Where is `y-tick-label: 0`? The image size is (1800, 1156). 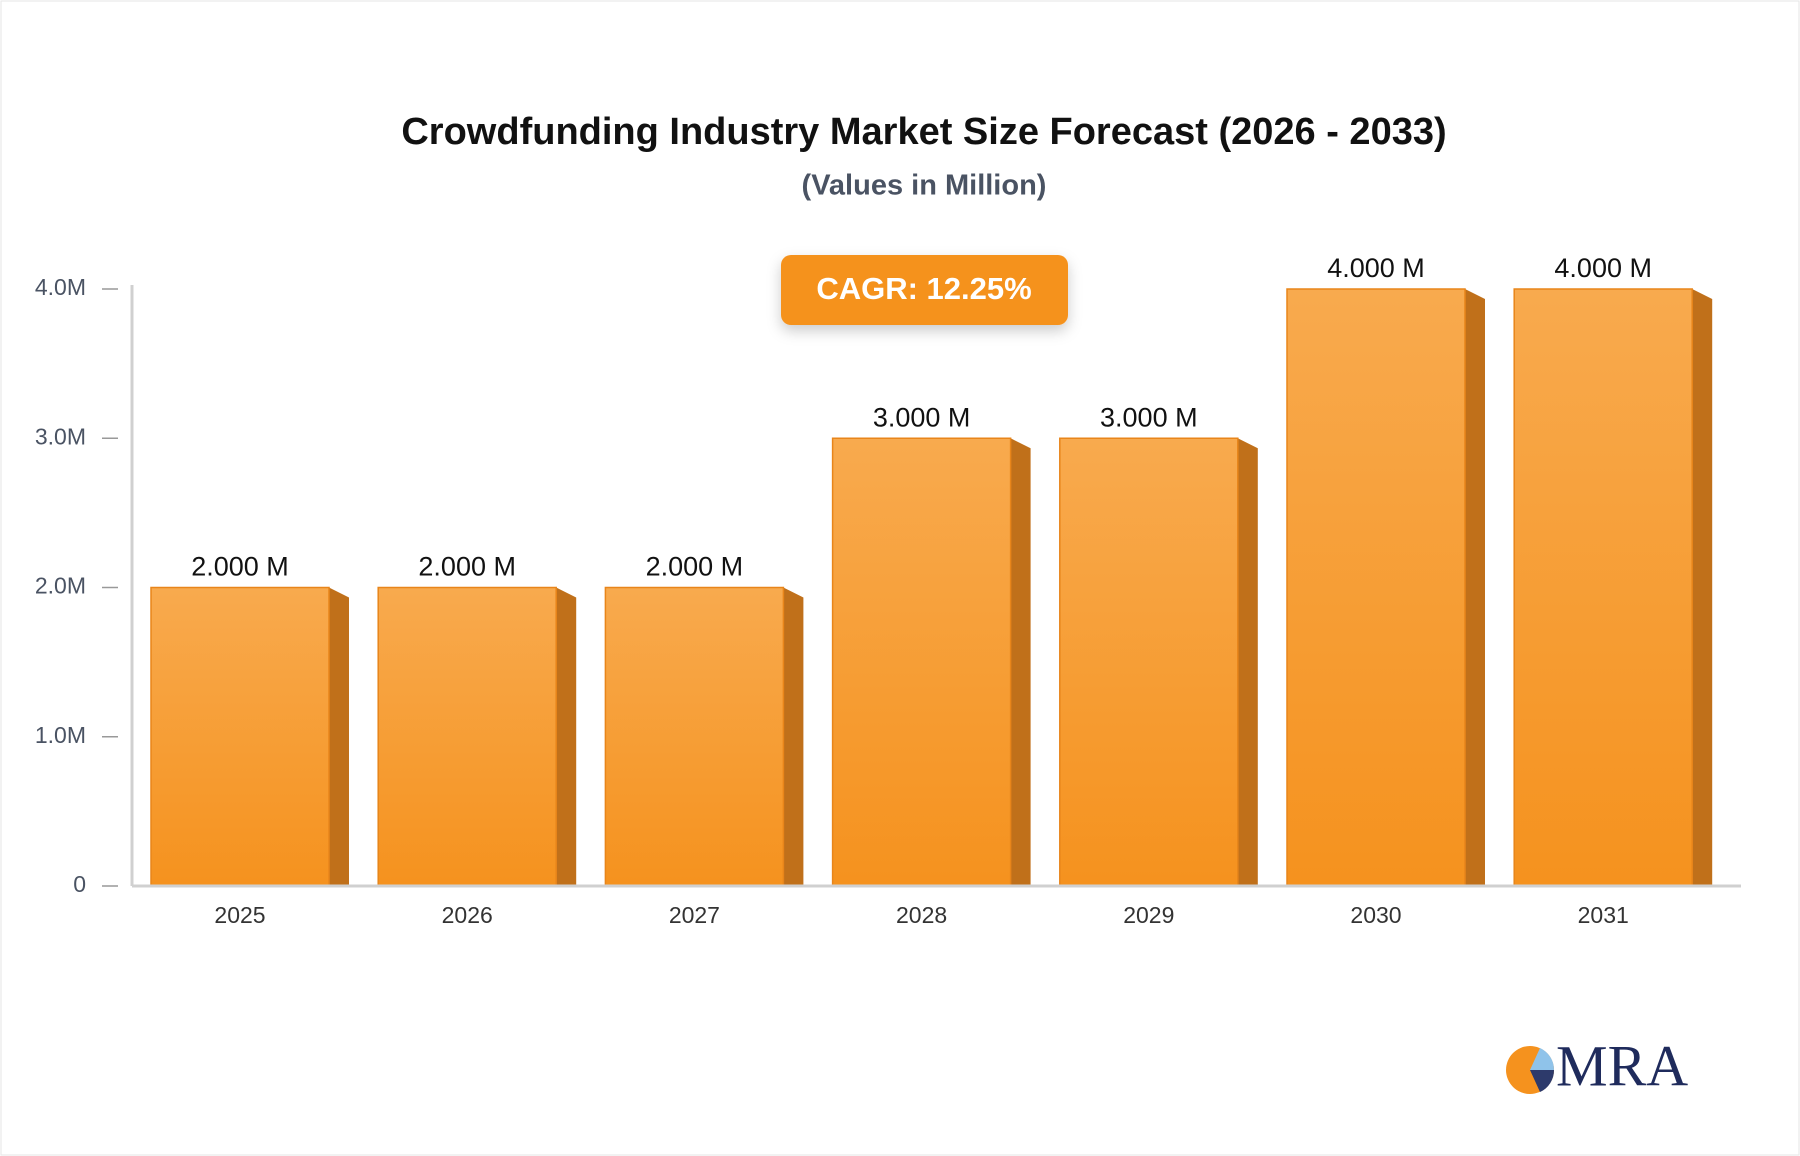 y-tick-label: 0 is located at coordinates (79, 884).